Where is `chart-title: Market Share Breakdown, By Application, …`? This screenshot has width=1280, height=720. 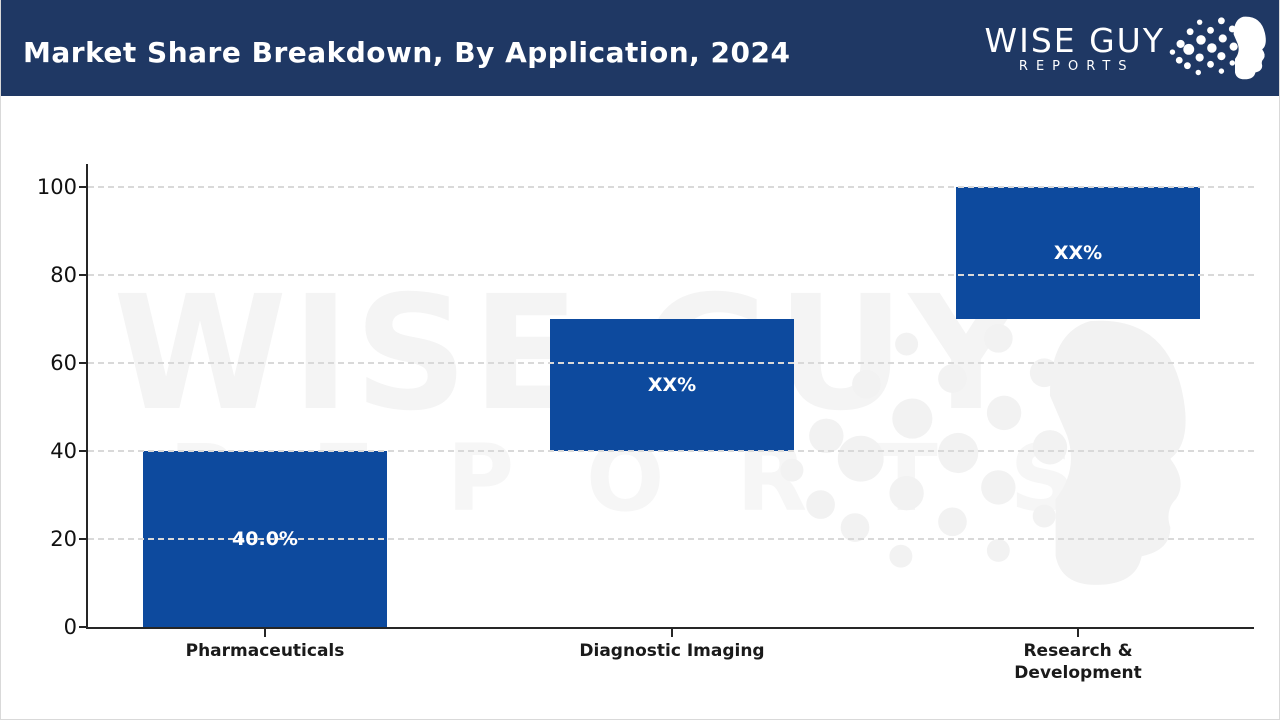
chart-title: Market Share Breakdown, By Application, … is located at coordinates (407, 52).